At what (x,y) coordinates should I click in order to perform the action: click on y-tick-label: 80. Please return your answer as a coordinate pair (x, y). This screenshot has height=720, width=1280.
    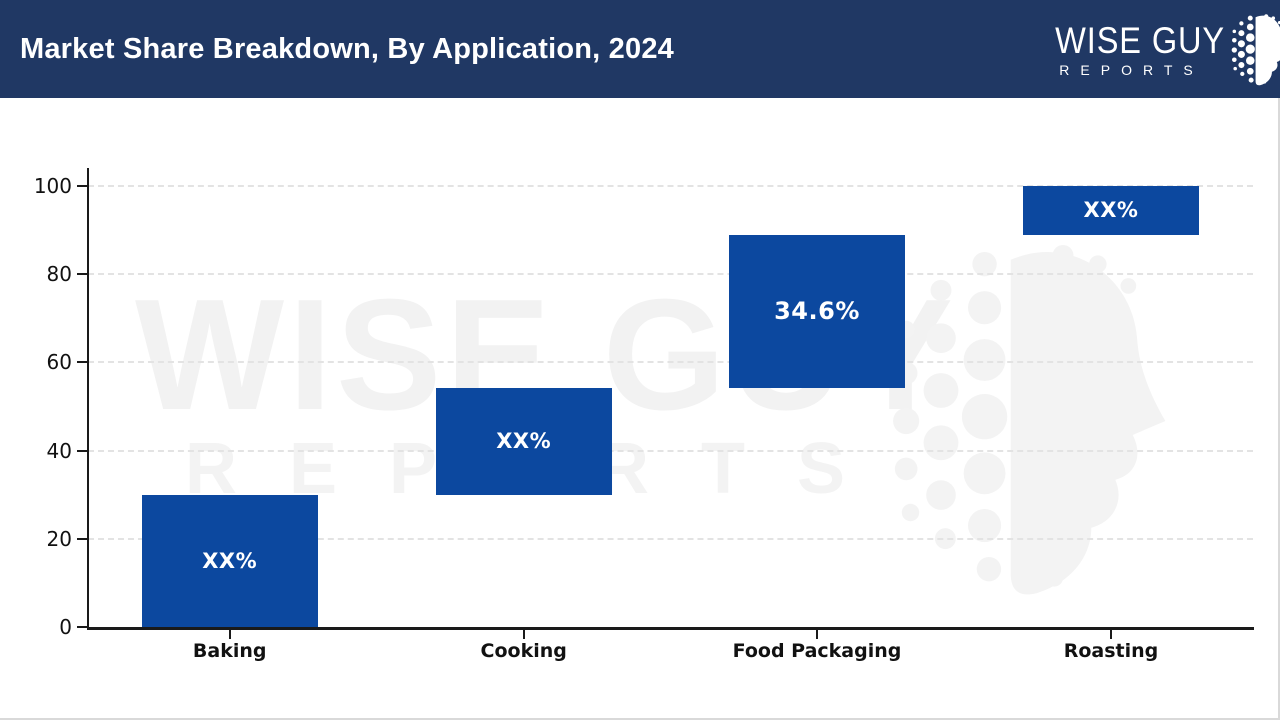
    Looking at the image, I should click on (59, 274).